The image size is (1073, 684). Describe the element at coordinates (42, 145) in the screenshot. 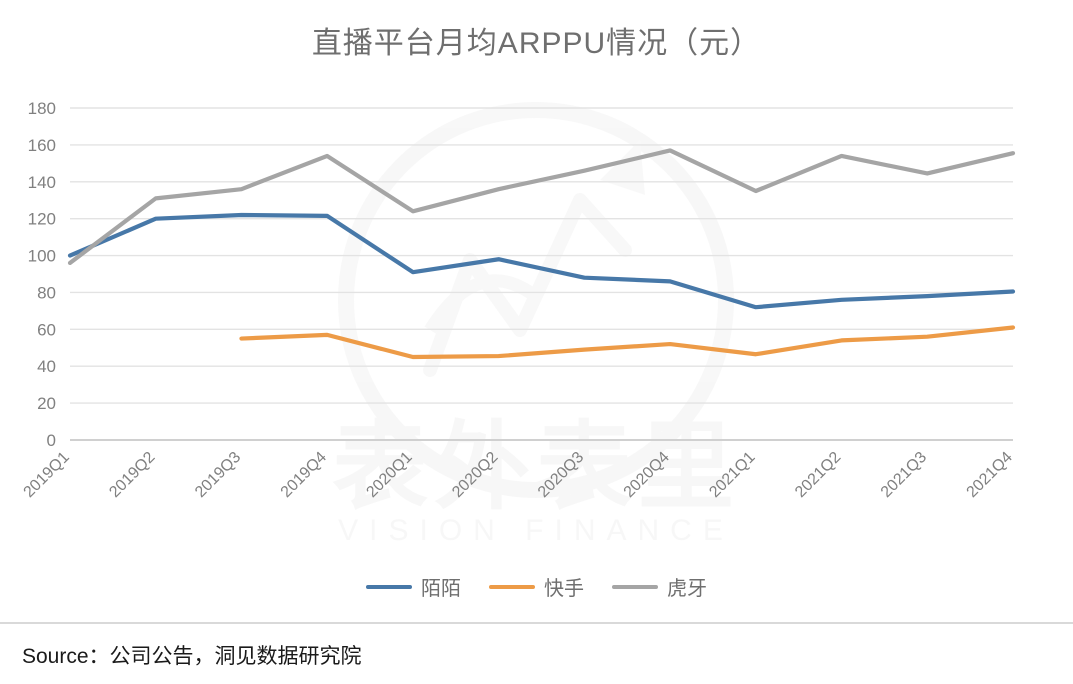

I see `y-axis-tick-label: 160` at that location.